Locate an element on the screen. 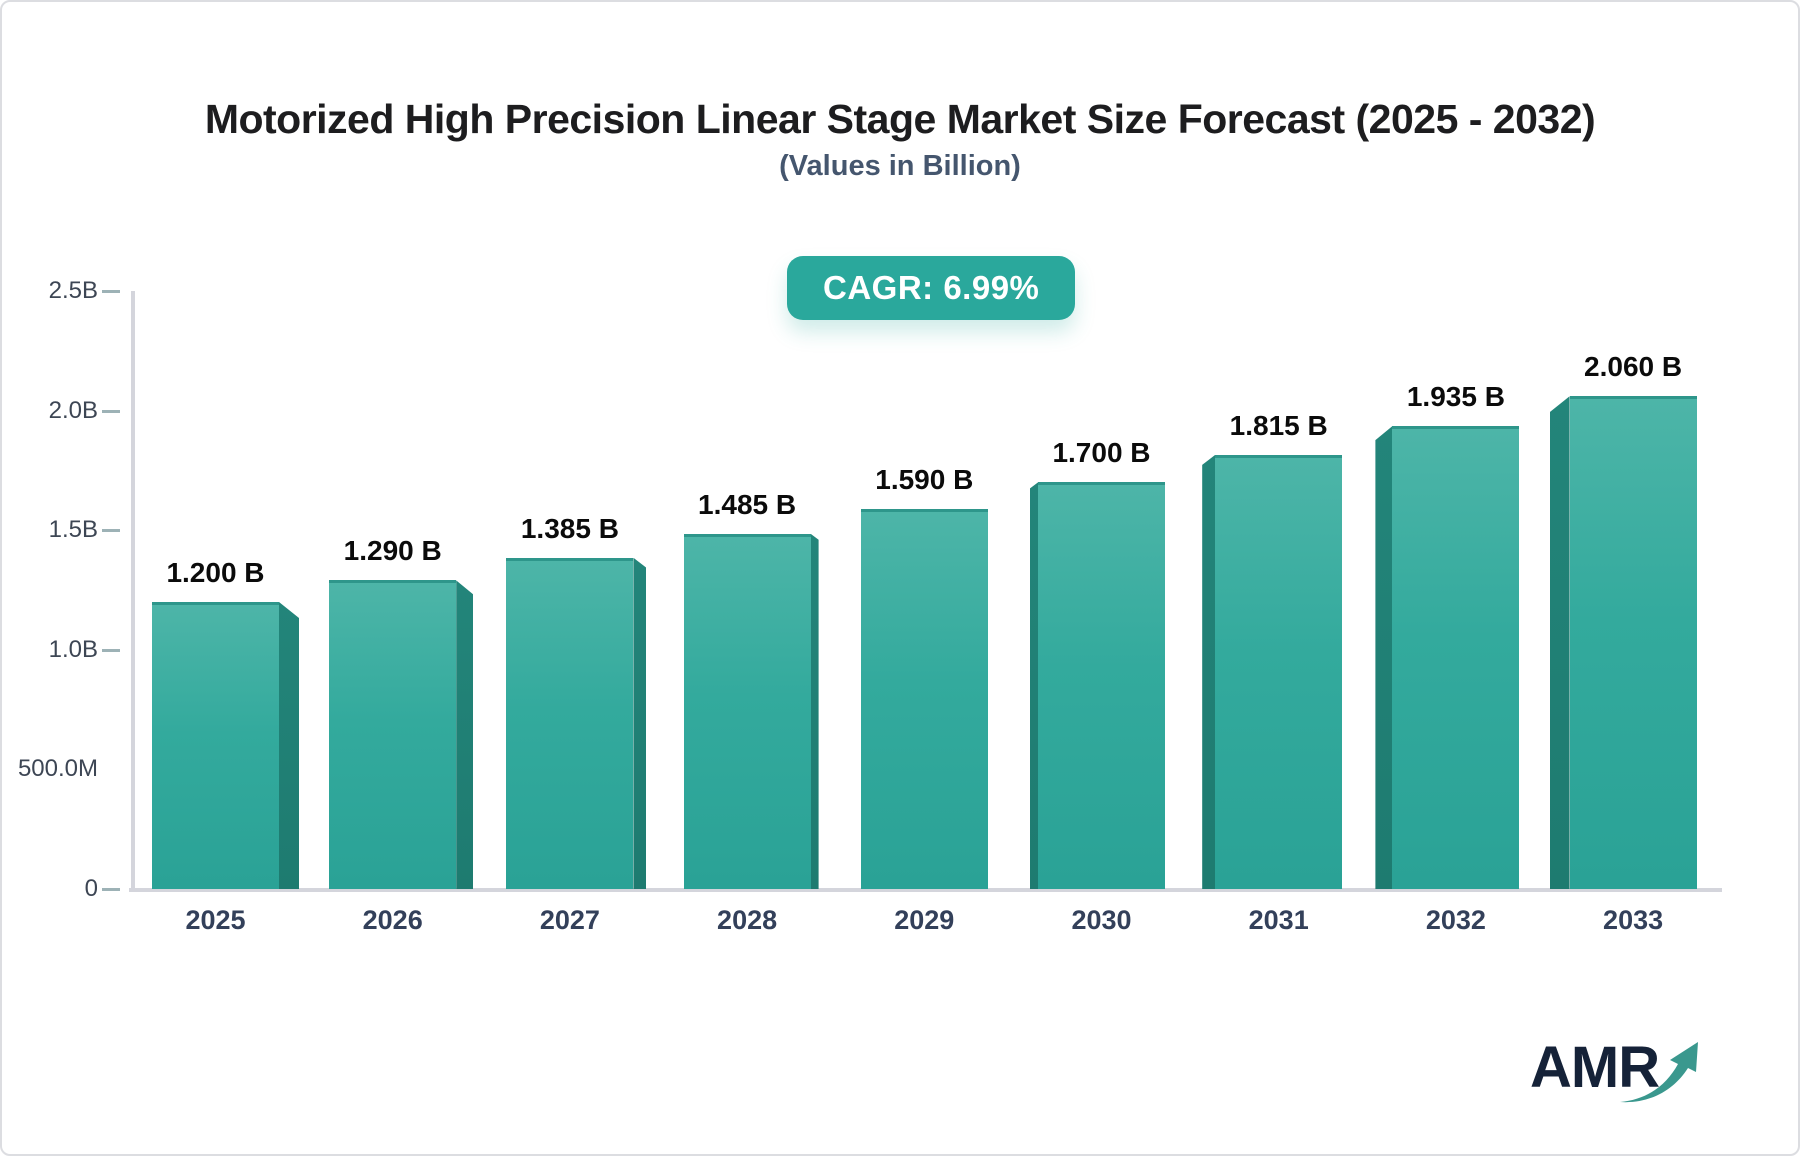  bar-value-label: 1.590 B is located at coordinates (924, 479).